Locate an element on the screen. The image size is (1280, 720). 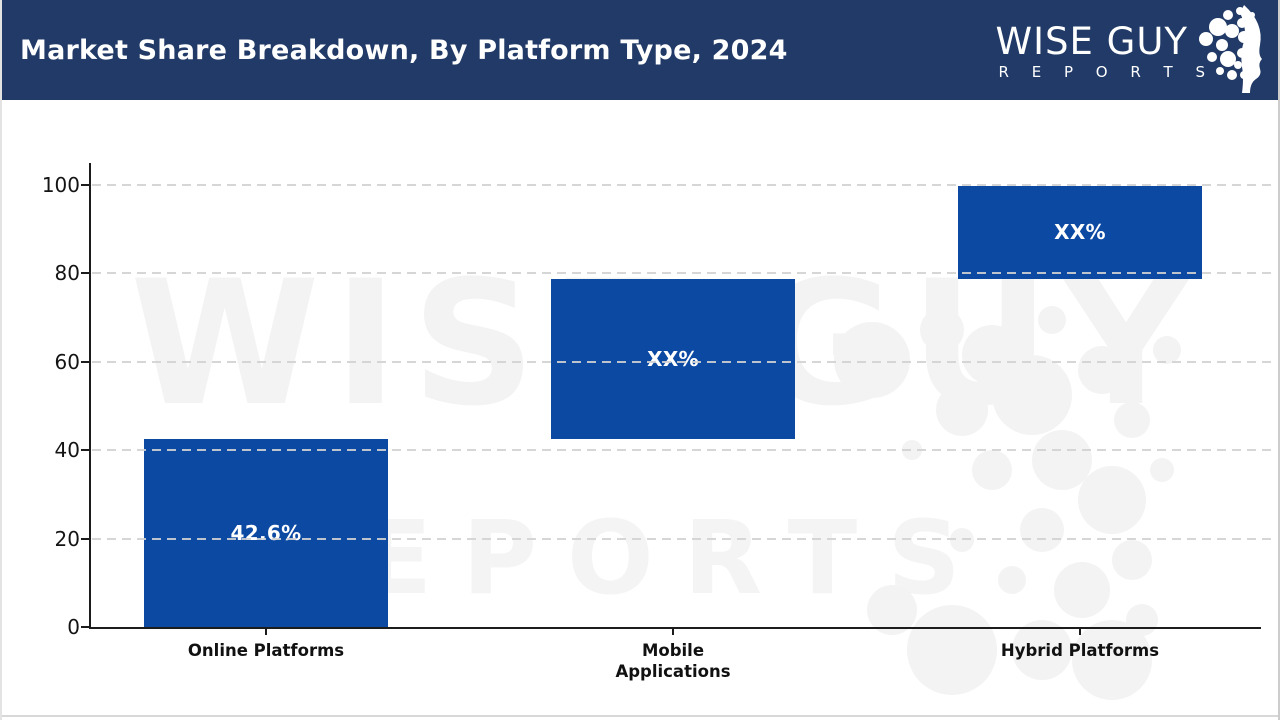
y-tick-label: 20 is located at coordinates (67, 538).